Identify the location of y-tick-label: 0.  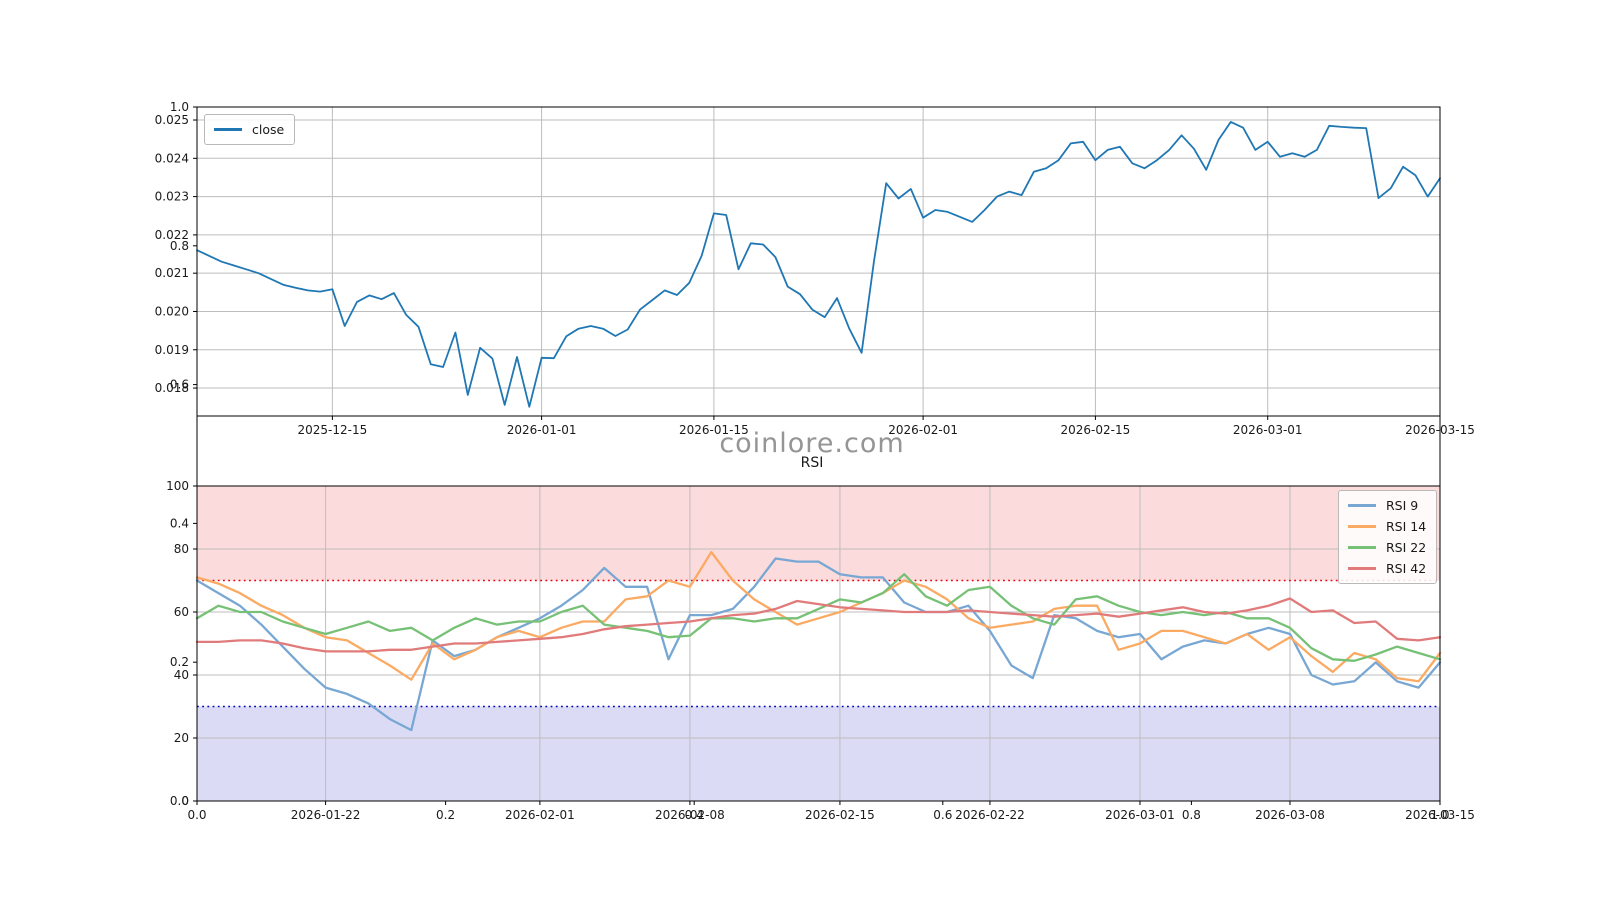
(185, 801).